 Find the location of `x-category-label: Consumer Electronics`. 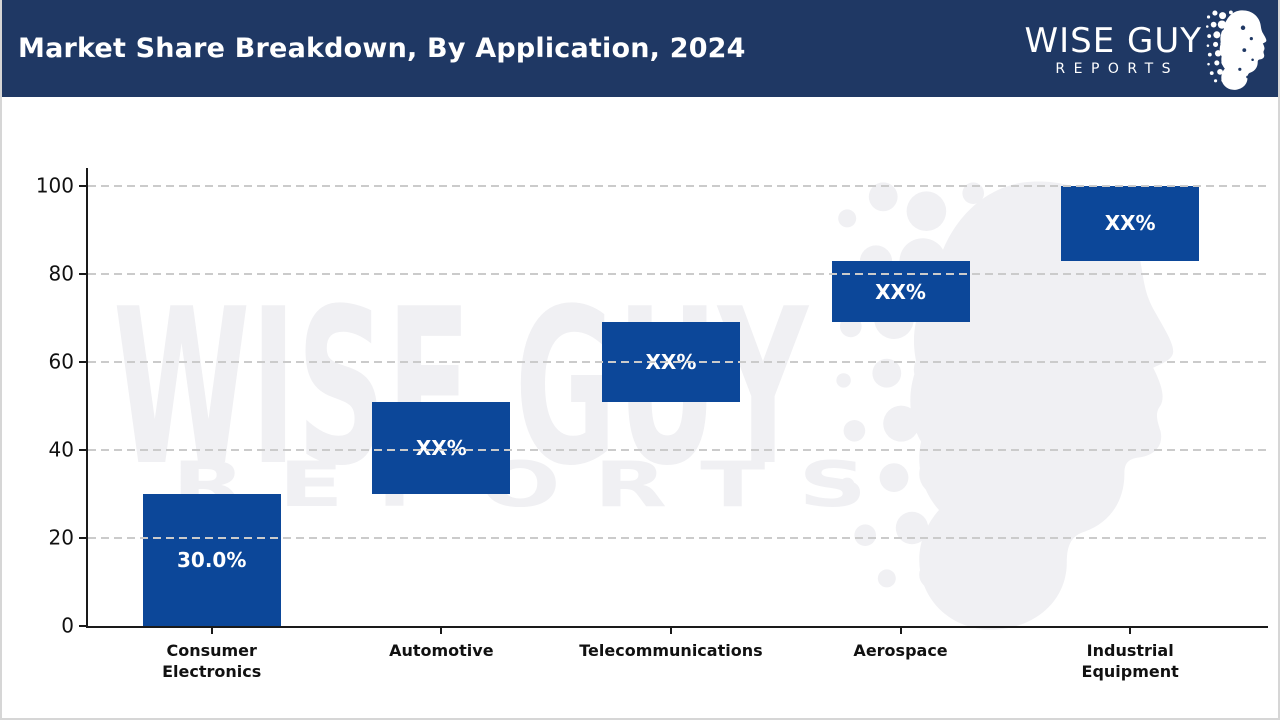

x-category-label: Consumer Electronics is located at coordinates (212, 661).